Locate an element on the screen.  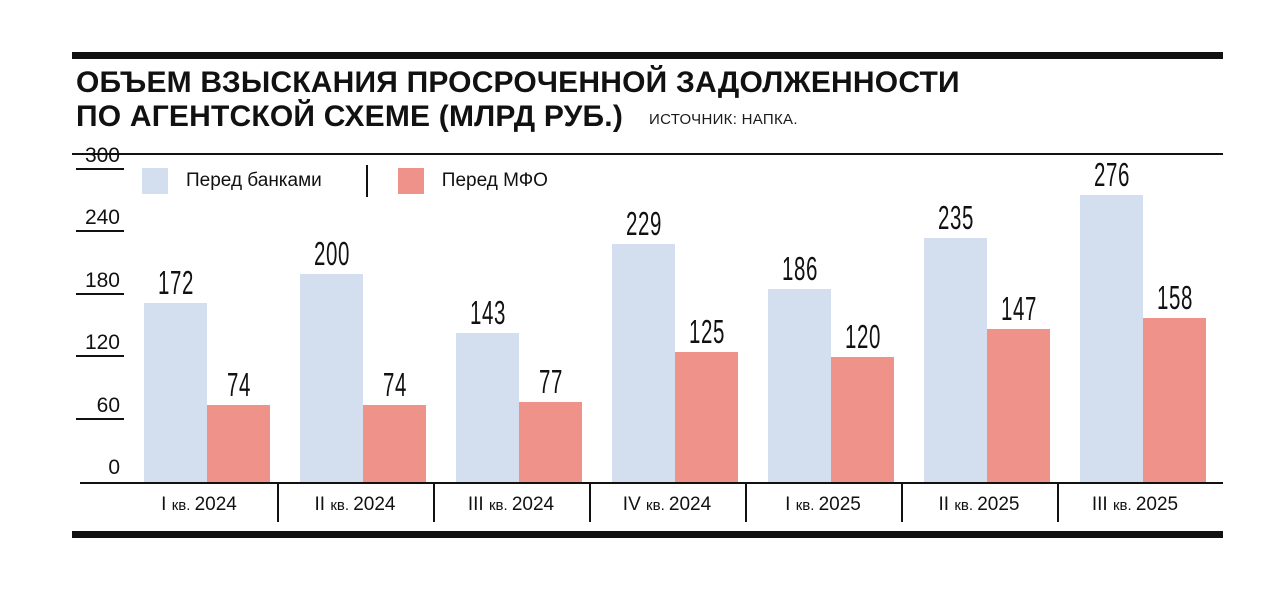
bar-group: 235 147 is located at coordinates (989, 326).